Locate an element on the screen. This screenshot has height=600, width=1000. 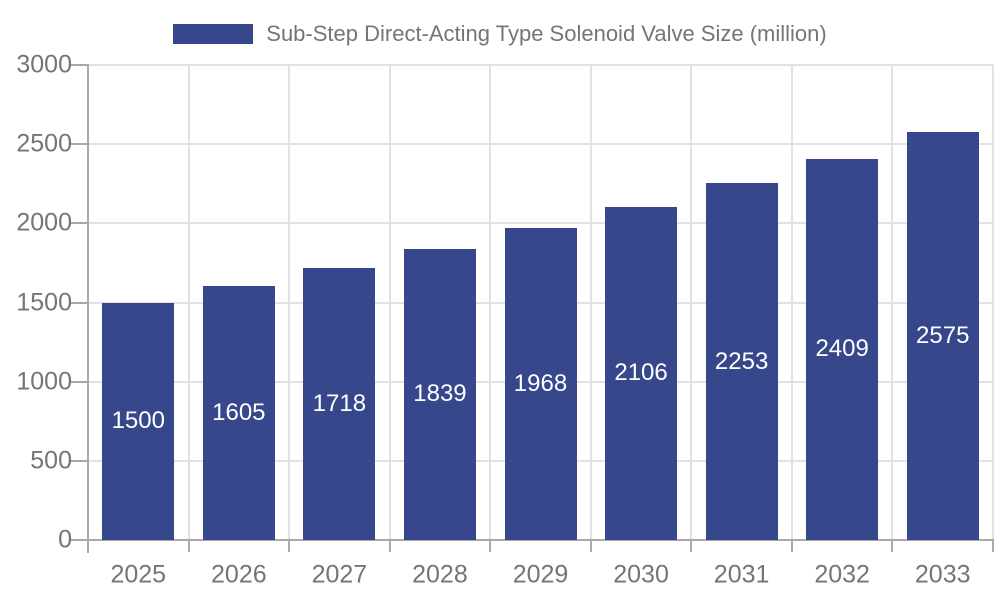
y-axis-line is located at coordinates (88, 308).